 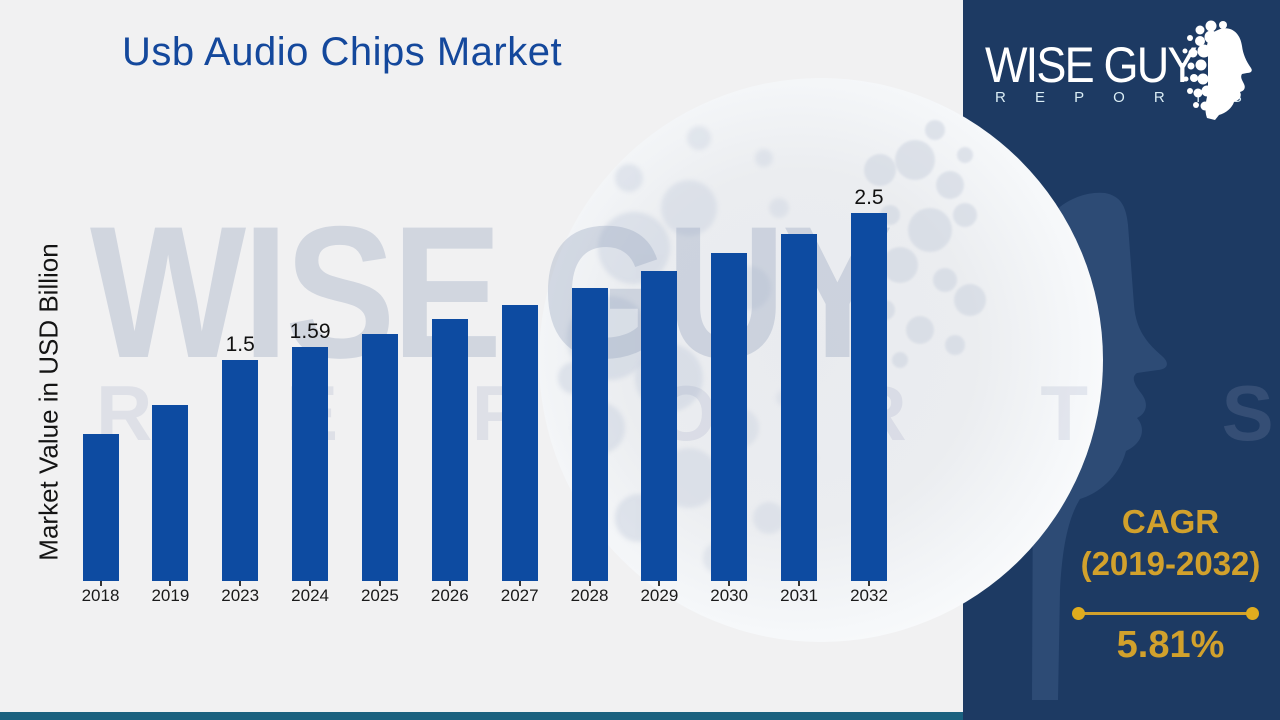 I want to click on bar-2029, so click(x=659, y=426).